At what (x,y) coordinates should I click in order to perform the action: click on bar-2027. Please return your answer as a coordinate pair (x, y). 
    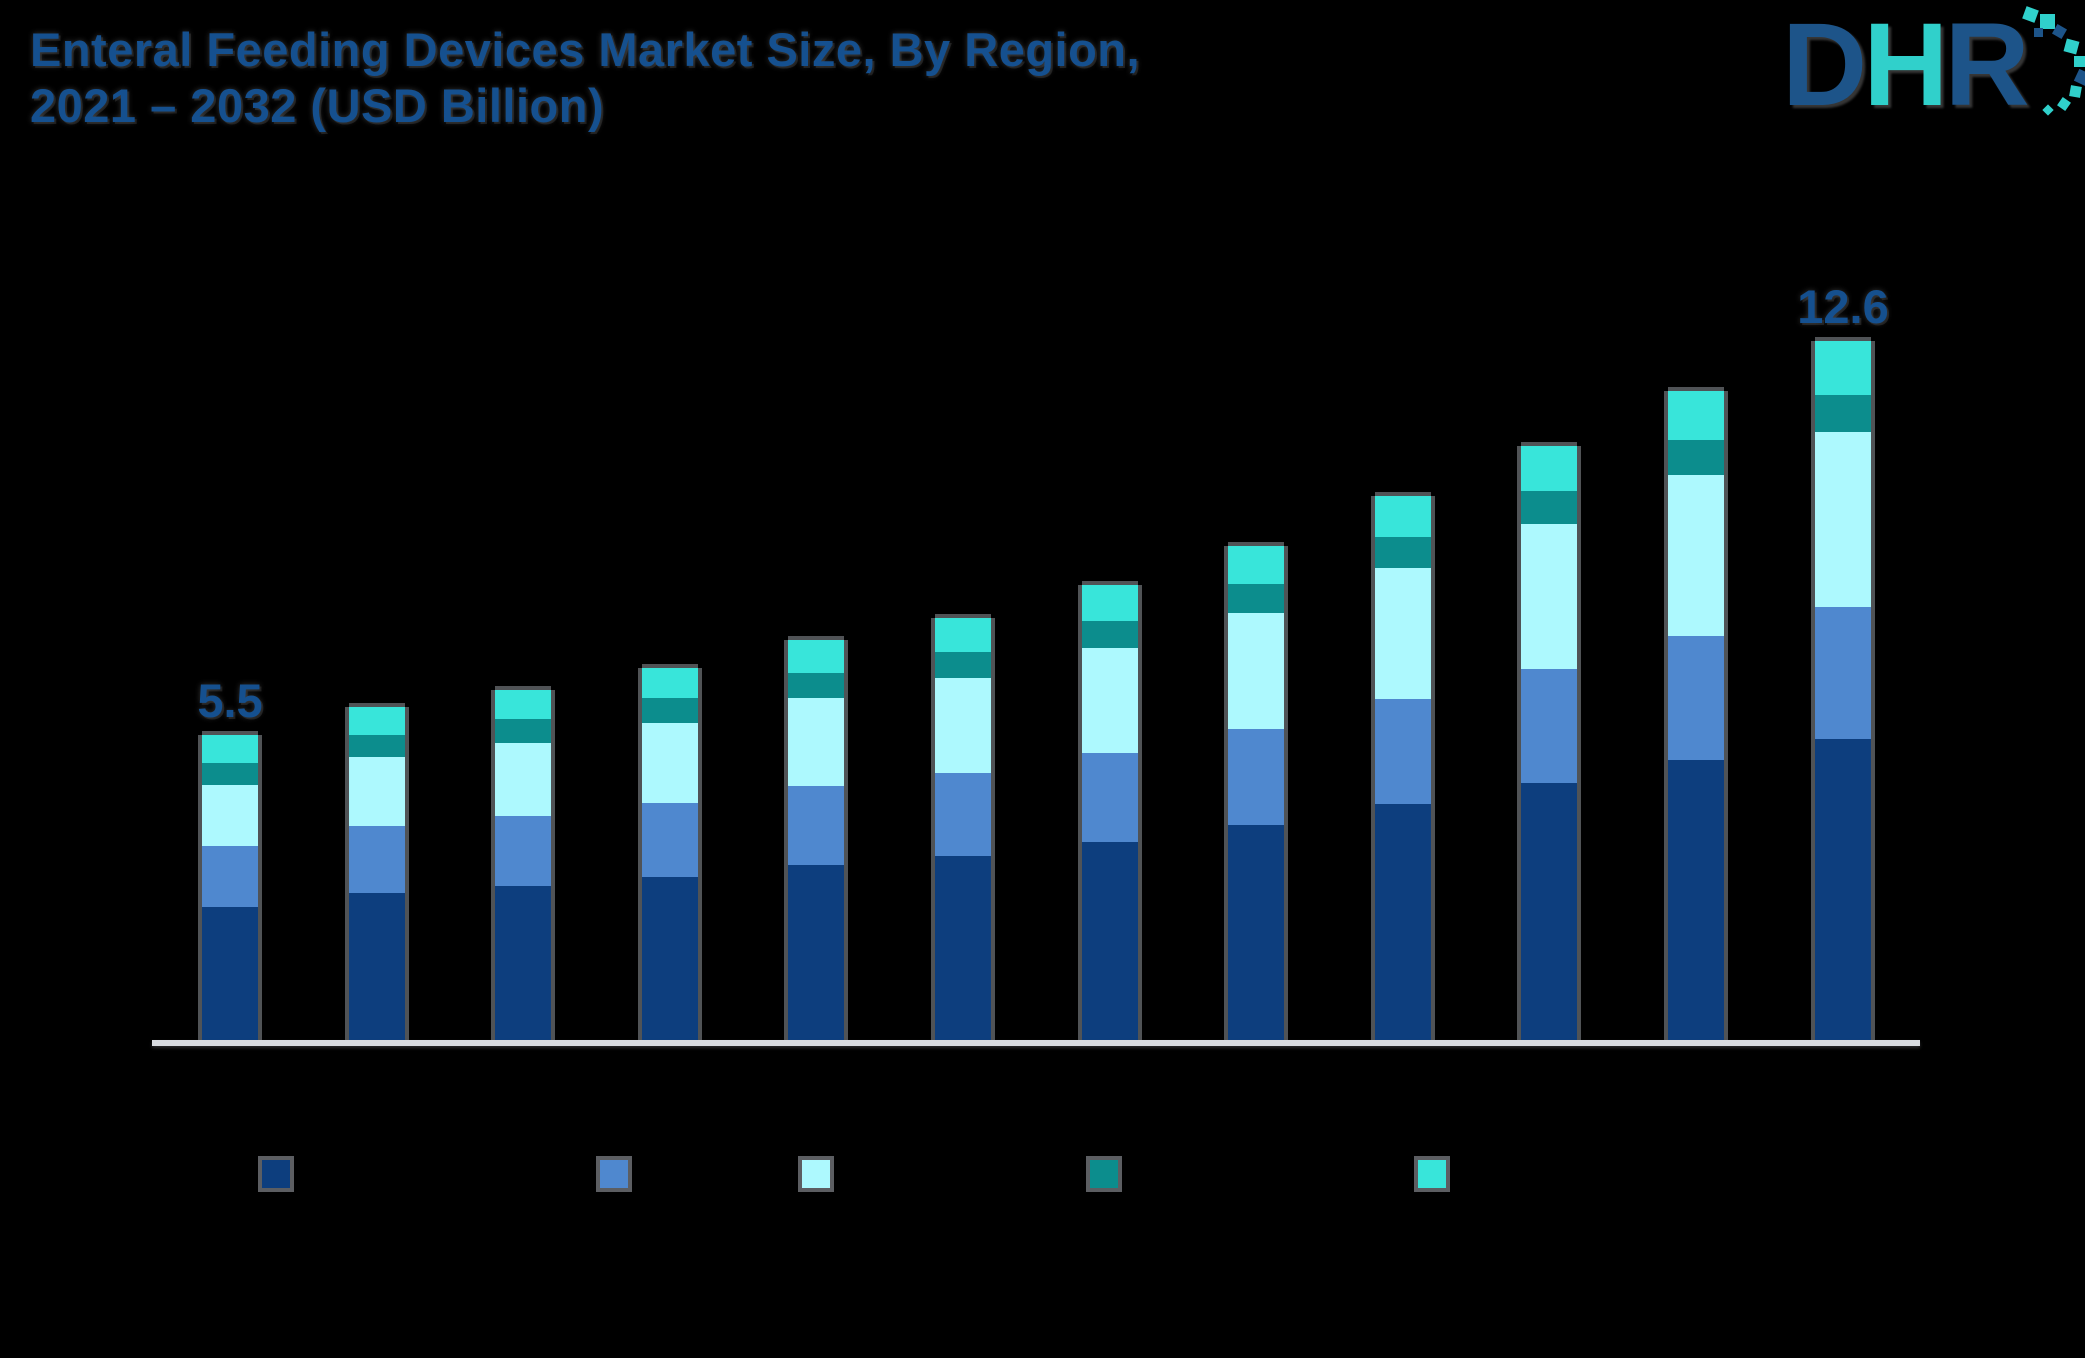
    Looking at the image, I should click on (1110, 812).